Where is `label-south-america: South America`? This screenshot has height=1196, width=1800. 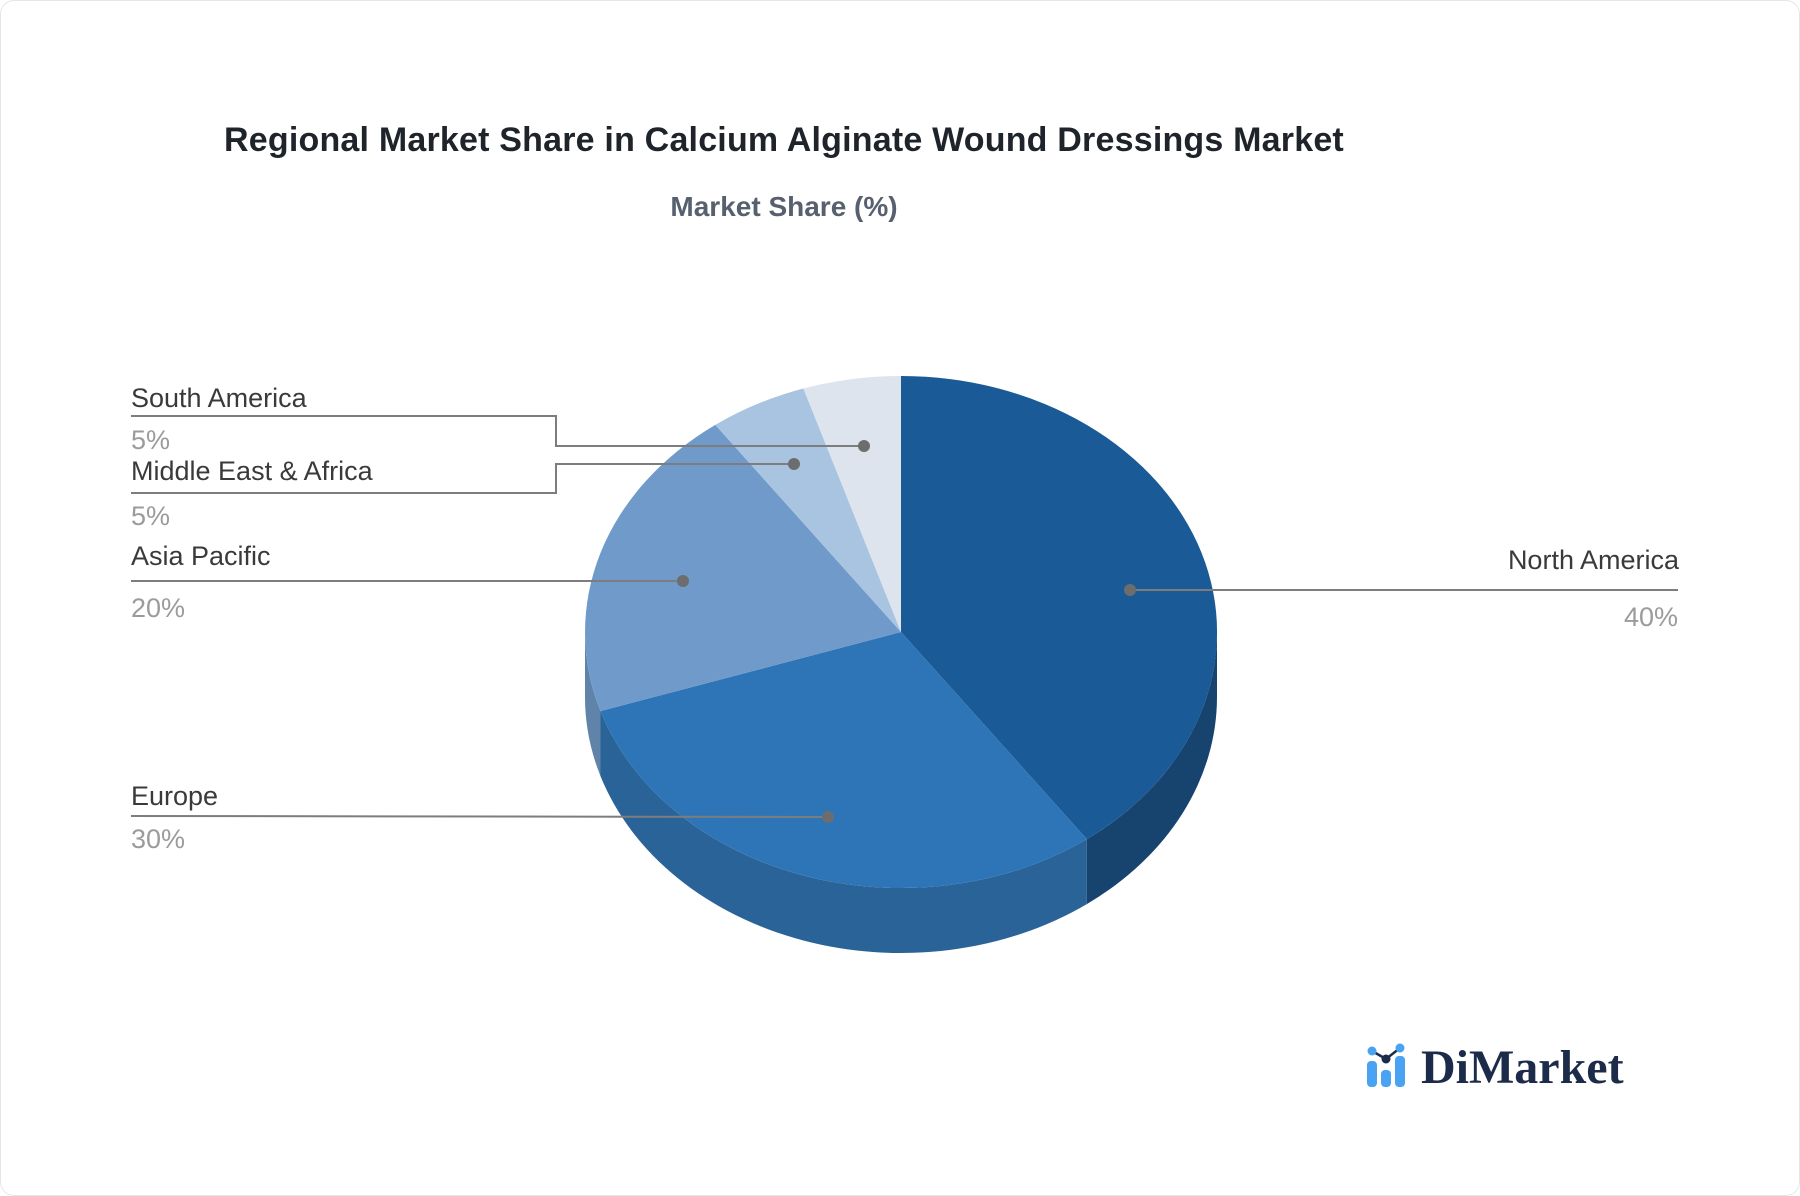 label-south-america: South America is located at coordinates (219, 398).